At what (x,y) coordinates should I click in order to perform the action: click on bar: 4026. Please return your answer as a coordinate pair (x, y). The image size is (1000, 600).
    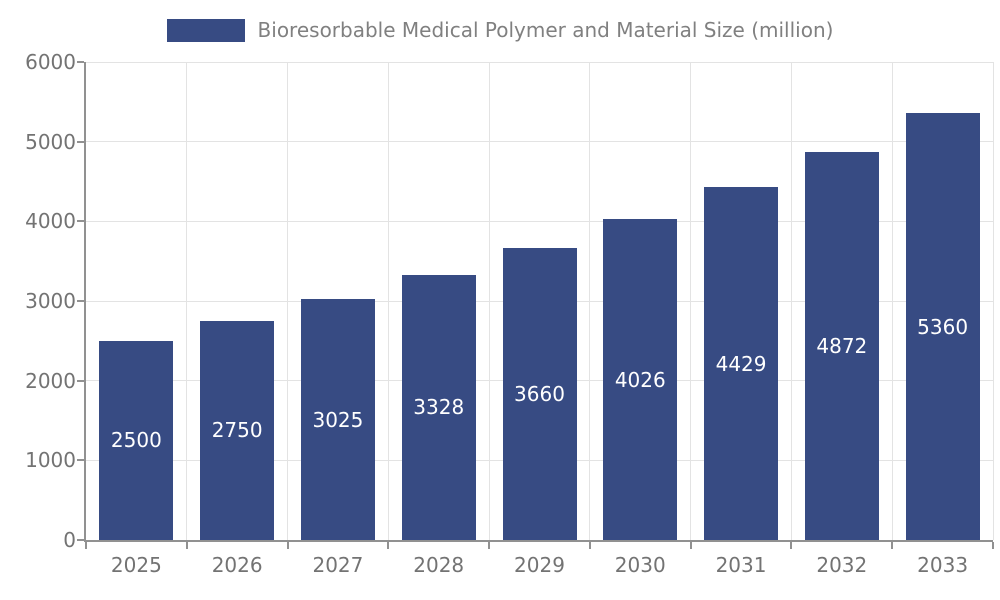
    Looking at the image, I should click on (640, 379).